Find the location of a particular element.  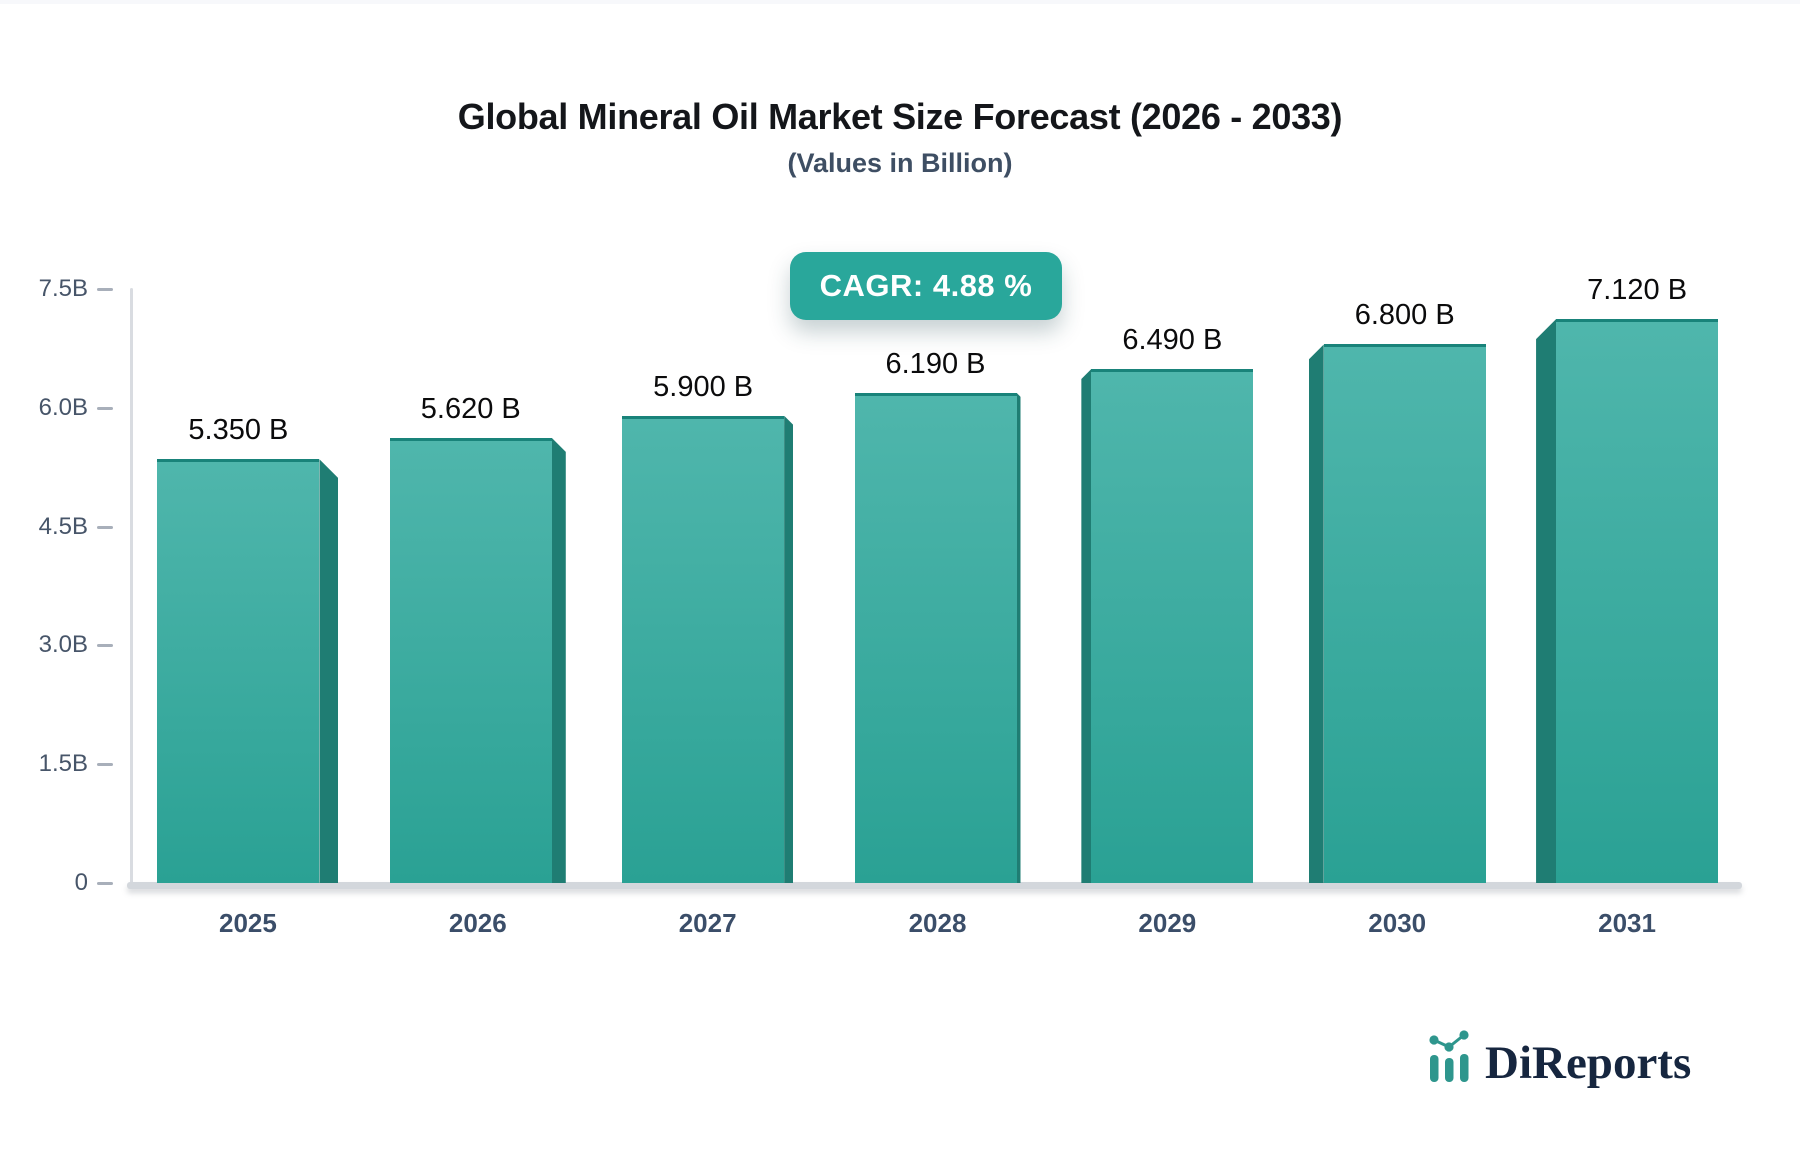

x-axis-line is located at coordinates (934, 885).